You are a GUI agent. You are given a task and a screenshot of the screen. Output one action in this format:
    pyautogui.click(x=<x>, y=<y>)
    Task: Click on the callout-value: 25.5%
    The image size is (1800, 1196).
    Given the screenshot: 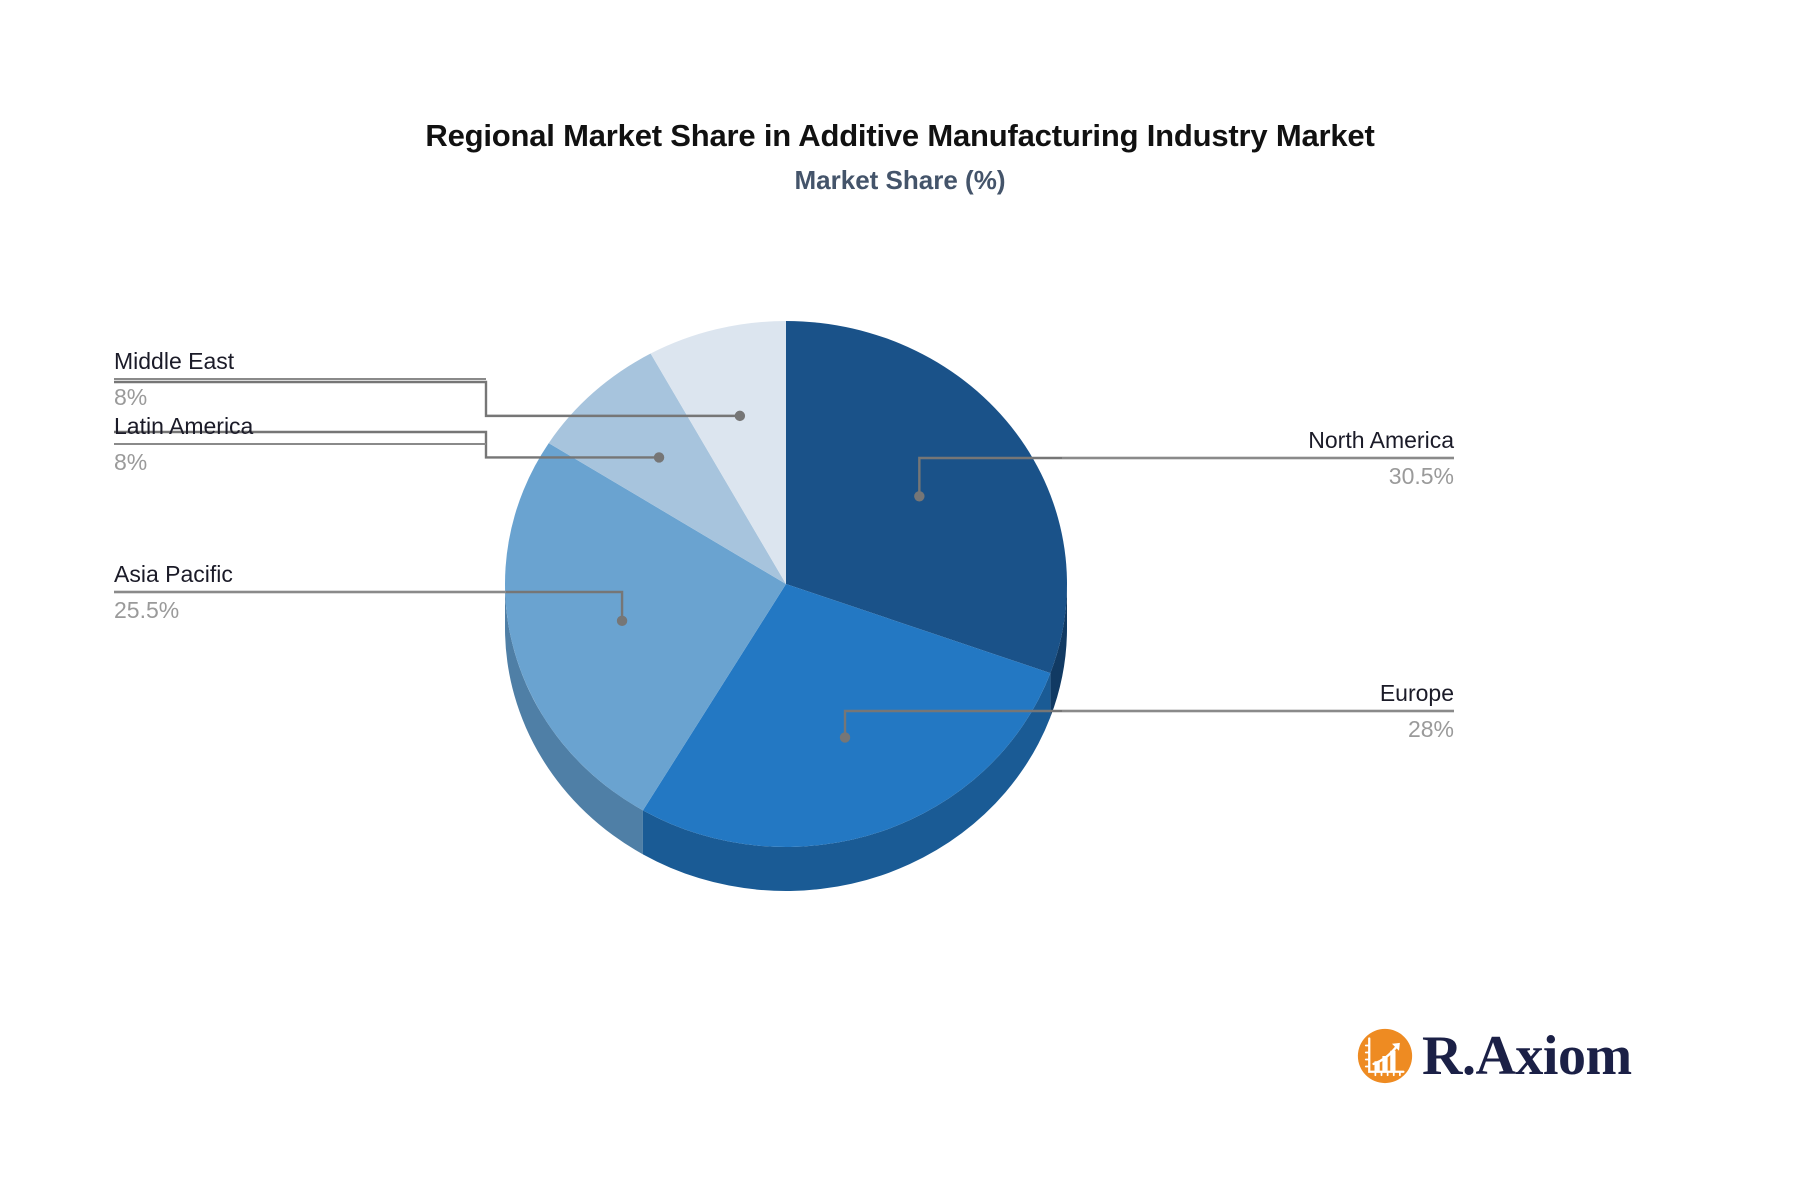 What is the action you would take?
    pyautogui.click(x=147, y=610)
    